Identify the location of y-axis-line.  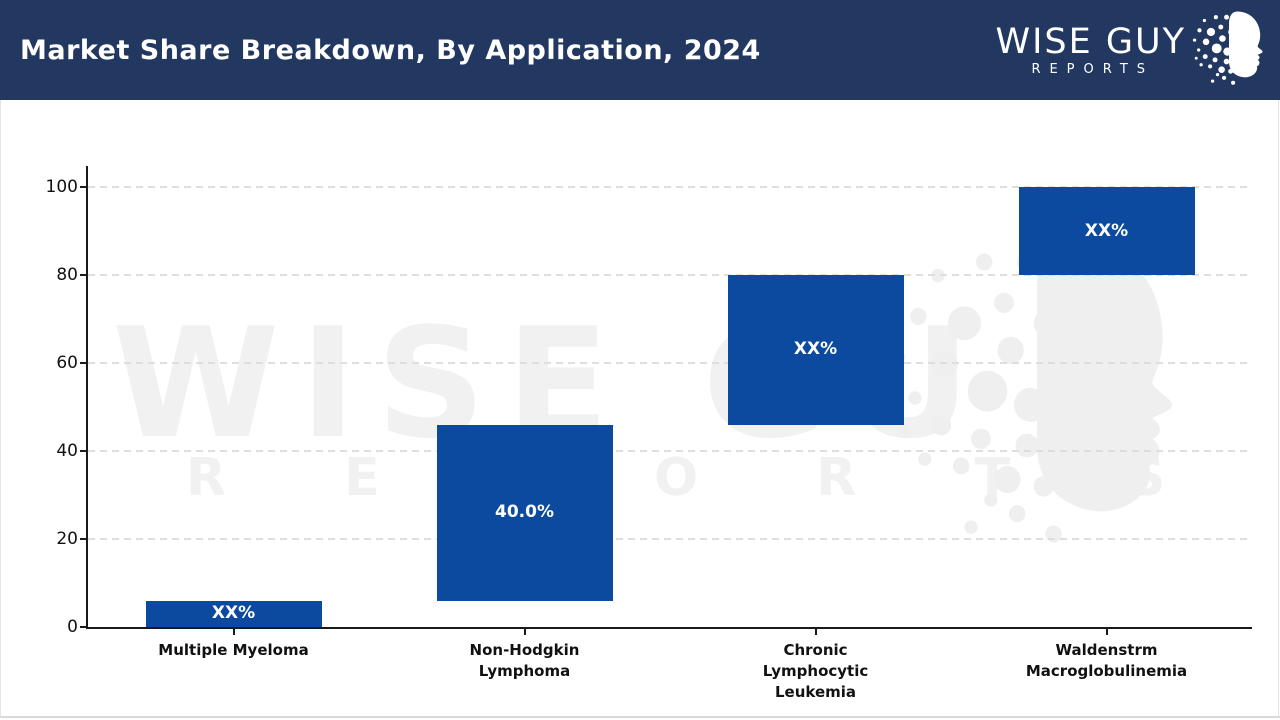
(87, 397).